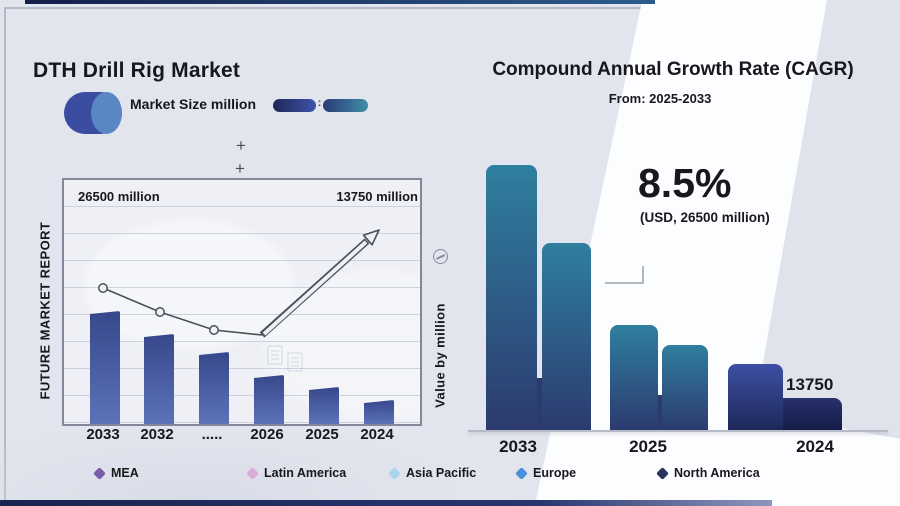  Describe the element at coordinates (340, 2) in the screenshot. I see `top-accent-strip` at that location.